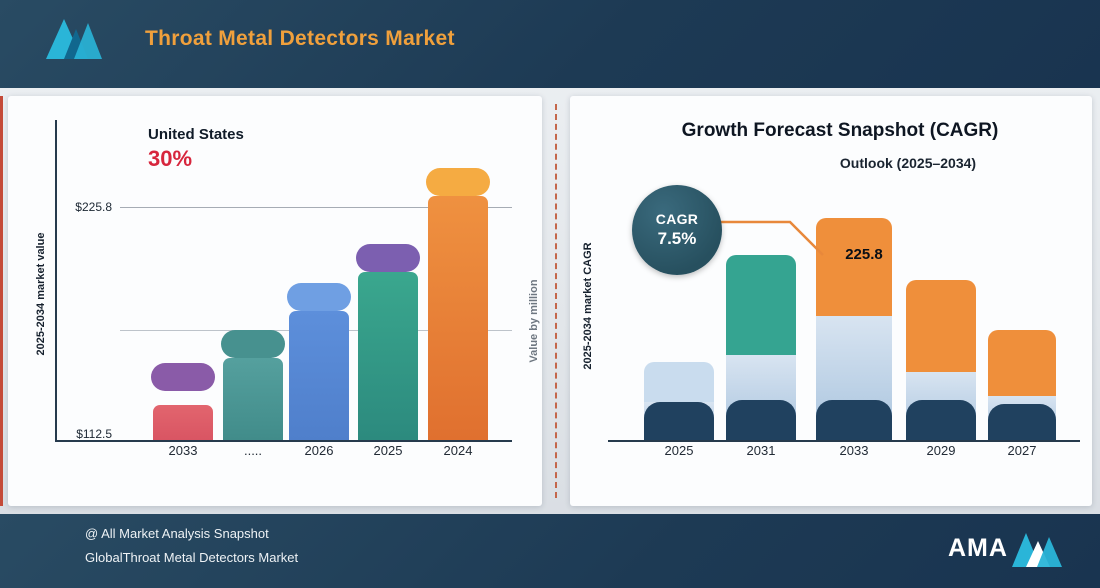  I want to click on cagr-outlook-subtitle: Outlook (2025–2034), so click(908, 163).